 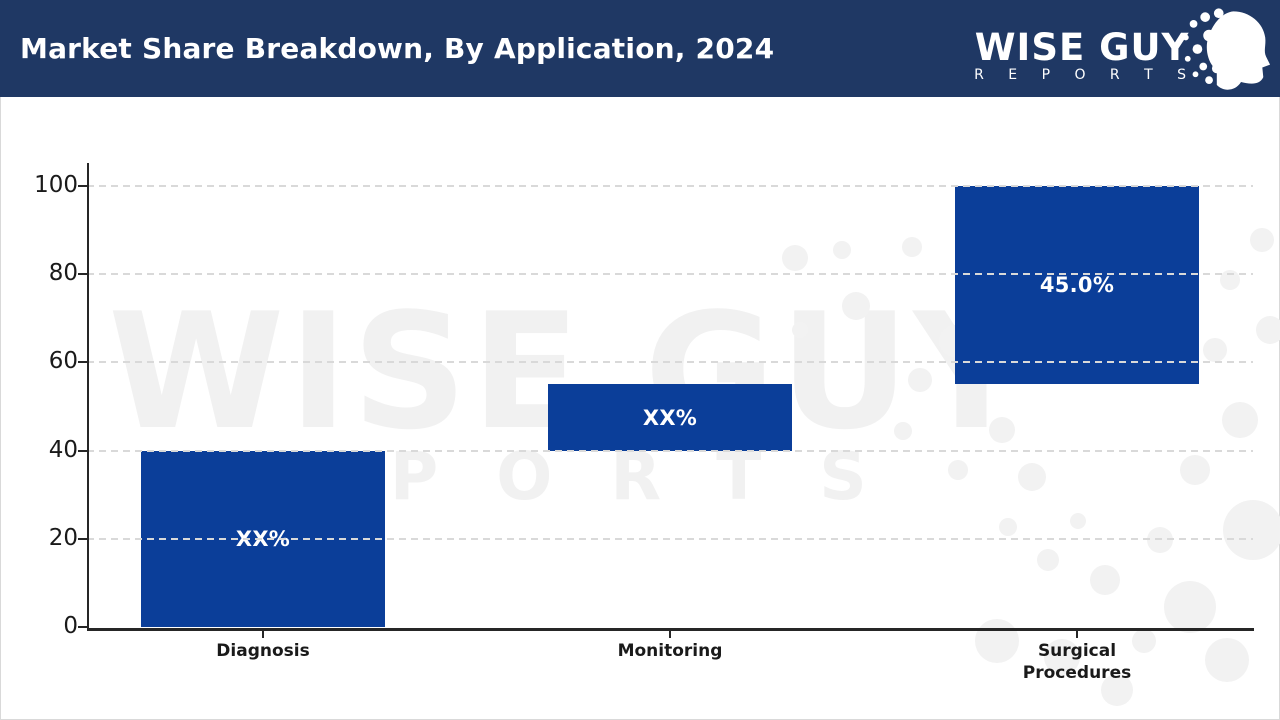 What do you see at coordinates (1085, 75) in the screenshot?
I see `logo-wordmark-line2: R E P O R T S` at bounding box center [1085, 75].